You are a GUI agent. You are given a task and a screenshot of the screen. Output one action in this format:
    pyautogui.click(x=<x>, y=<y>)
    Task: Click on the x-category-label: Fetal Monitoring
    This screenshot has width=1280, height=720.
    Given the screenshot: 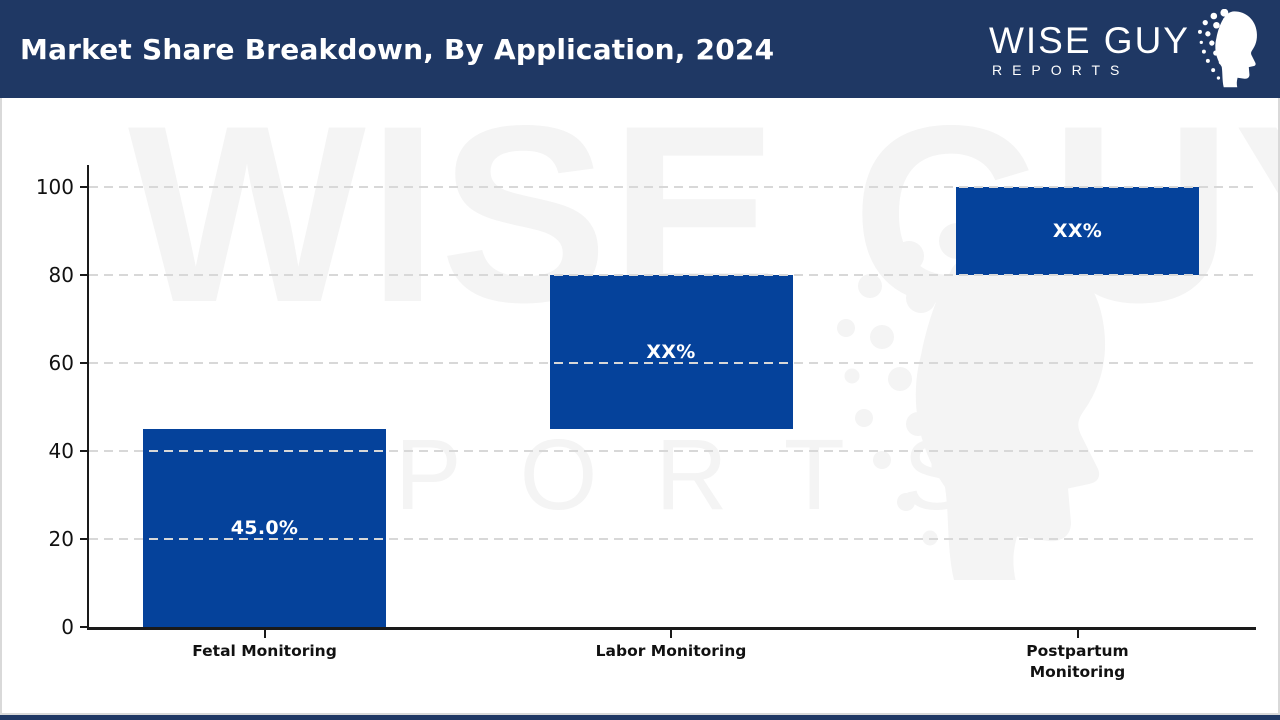 What is the action you would take?
    pyautogui.click(x=264, y=651)
    